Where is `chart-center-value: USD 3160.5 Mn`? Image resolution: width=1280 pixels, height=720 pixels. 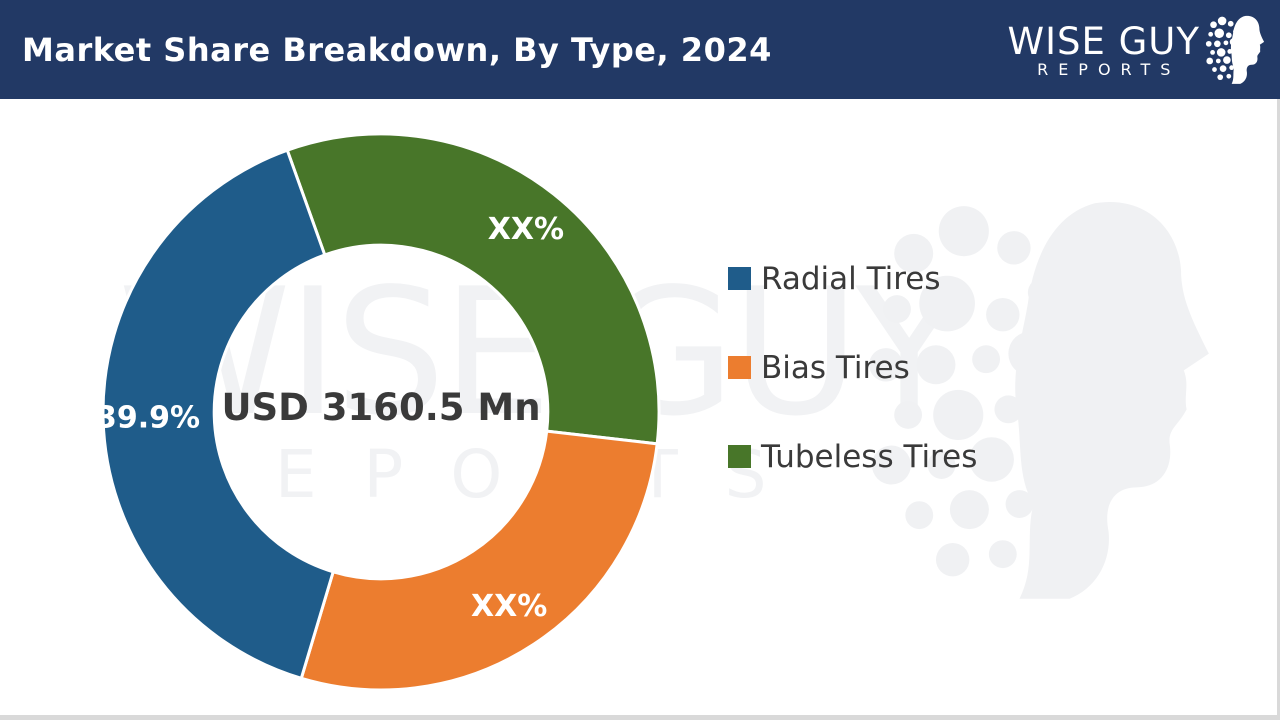 chart-center-value: USD 3160.5 Mn is located at coordinates (381, 407).